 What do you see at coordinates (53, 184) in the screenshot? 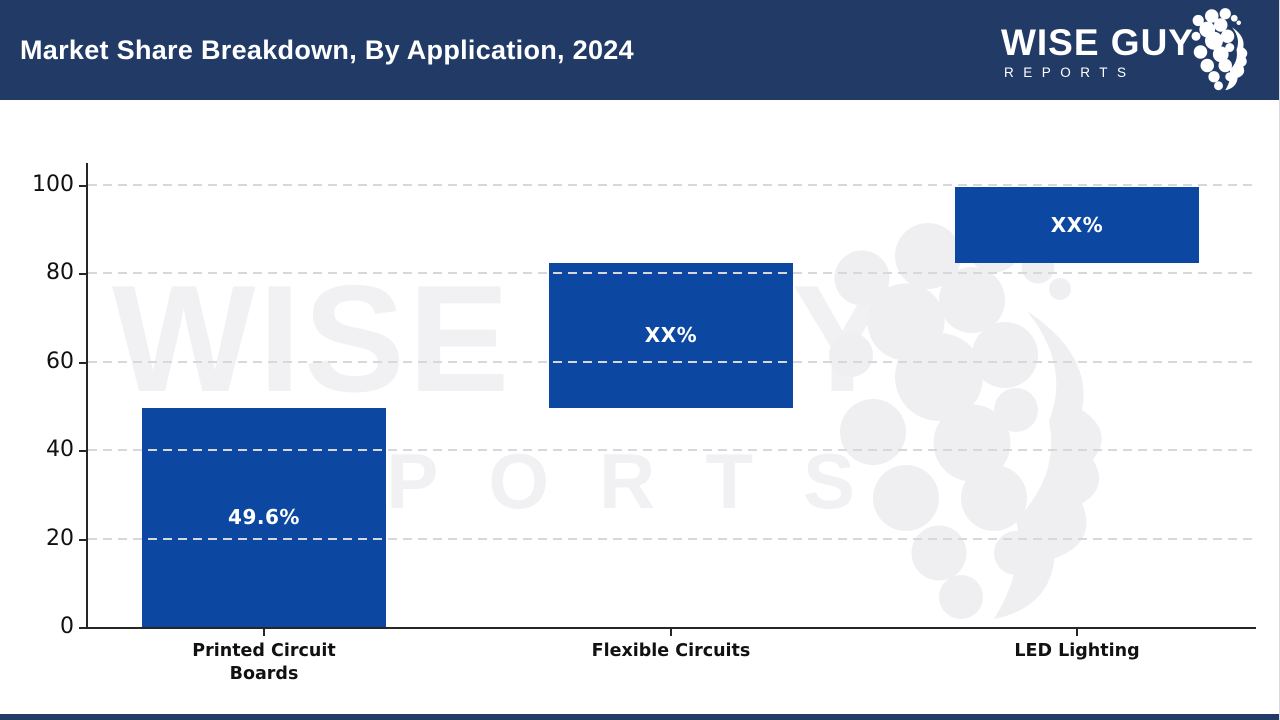
I see `y-tick-label: 100` at bounding box center [53, 184].